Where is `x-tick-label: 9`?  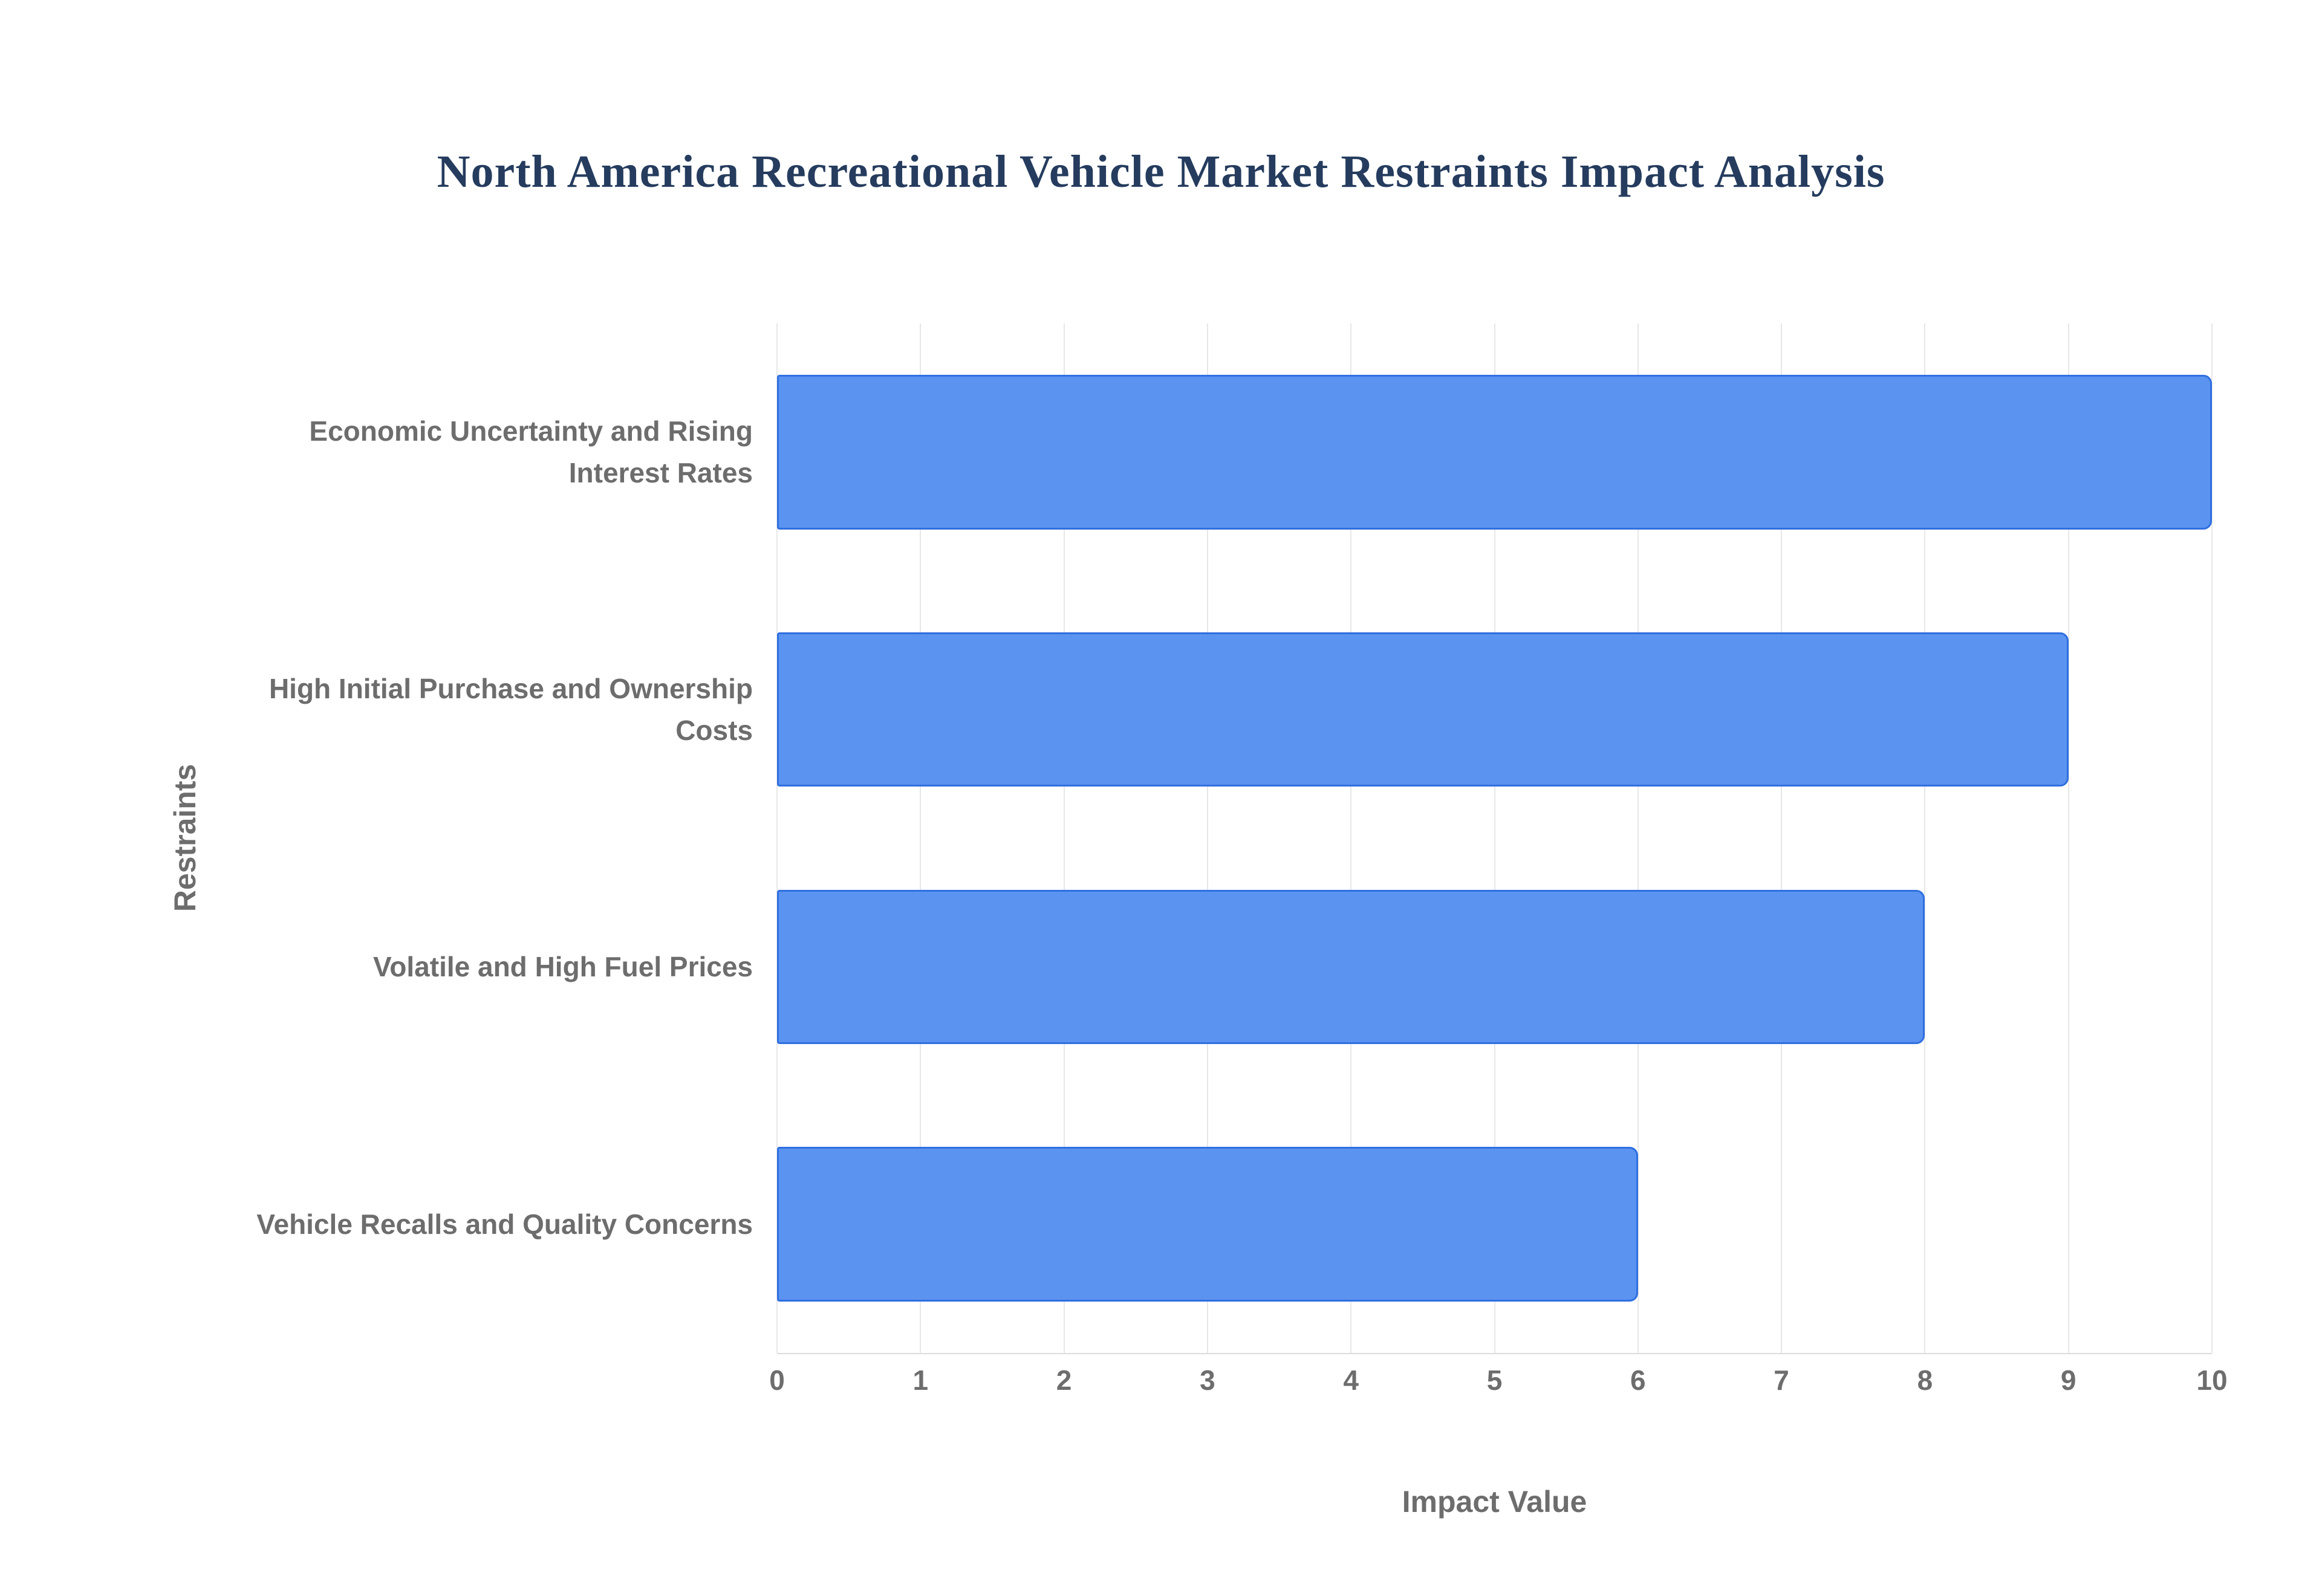
x-tick-label: 9 is located at coordinates (2068, 1380).